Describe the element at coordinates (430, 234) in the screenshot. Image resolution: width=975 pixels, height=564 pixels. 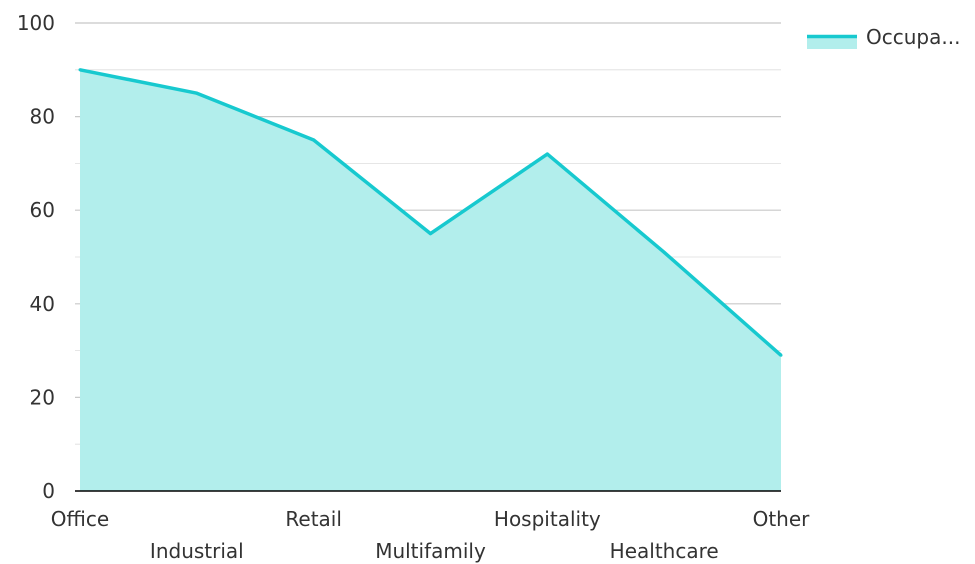
I see `data-point-multifamily` at that location.